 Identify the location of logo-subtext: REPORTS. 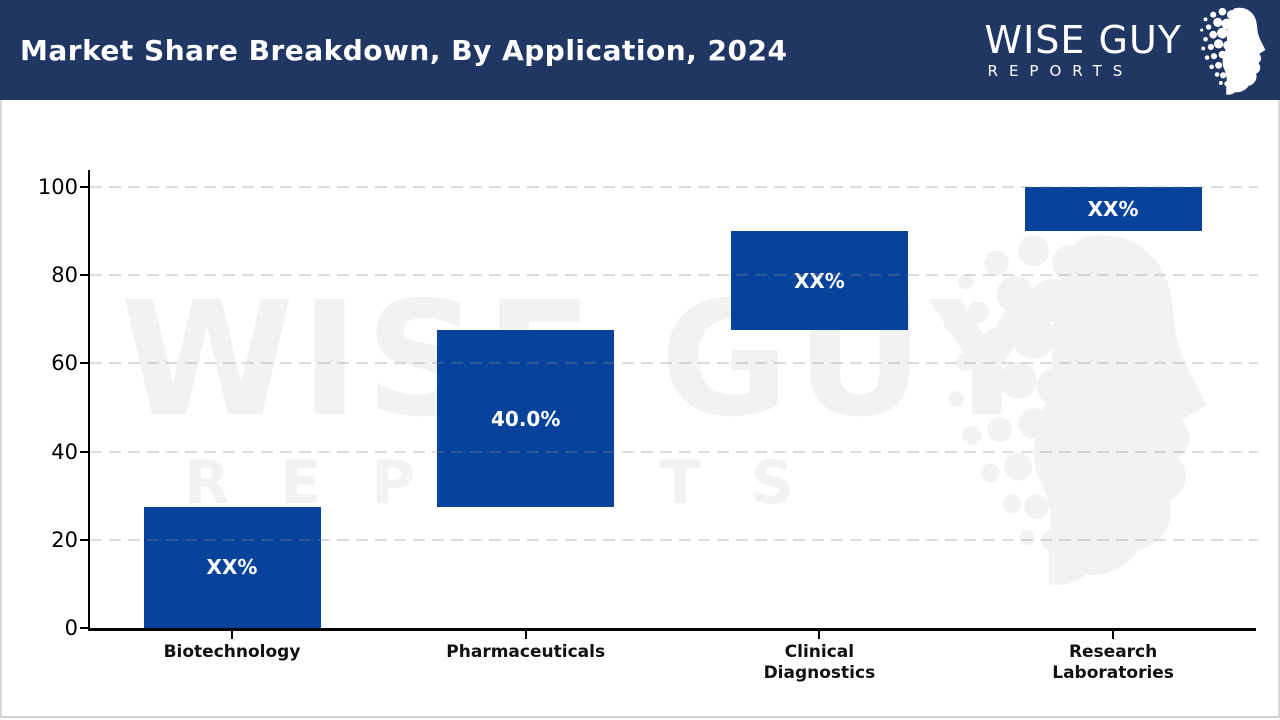
(1060, 71).